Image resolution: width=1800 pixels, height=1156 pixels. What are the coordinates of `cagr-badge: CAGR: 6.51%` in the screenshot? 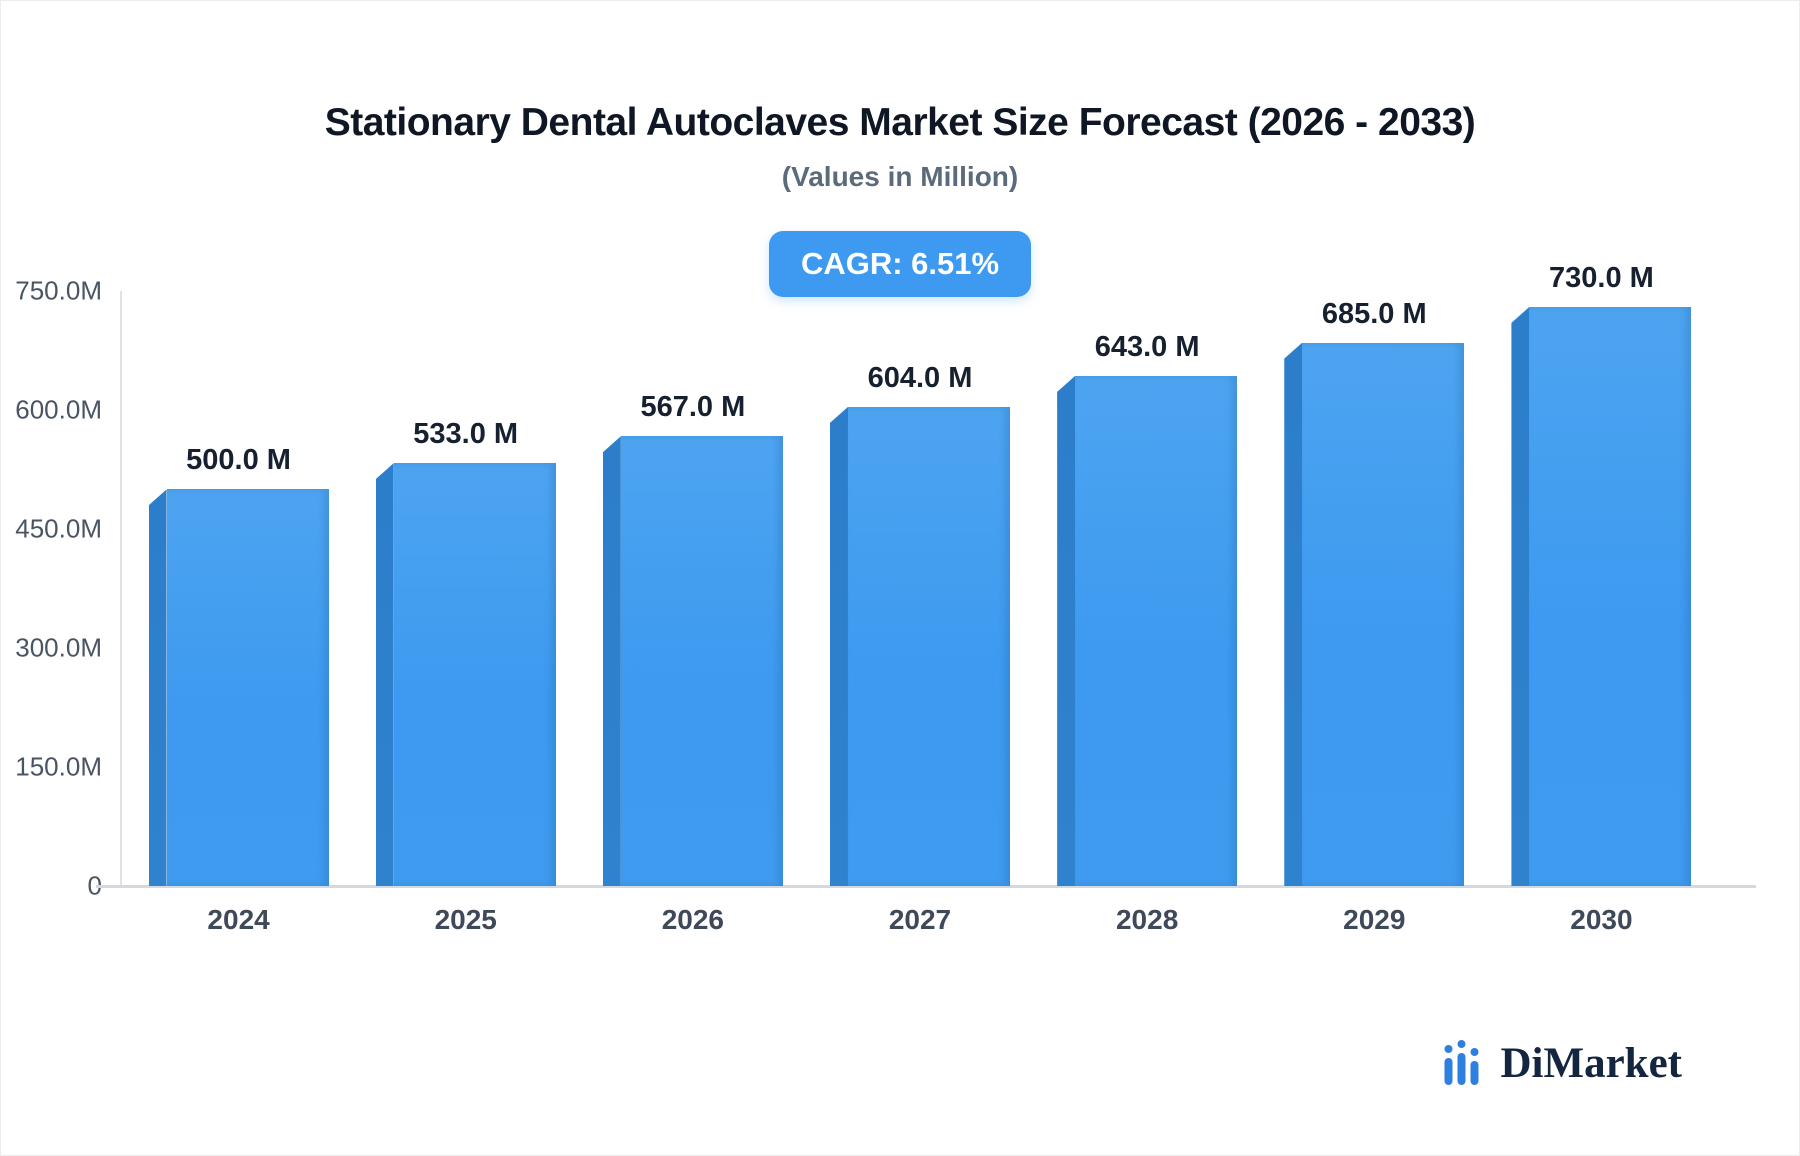 It's located at (900, 264).